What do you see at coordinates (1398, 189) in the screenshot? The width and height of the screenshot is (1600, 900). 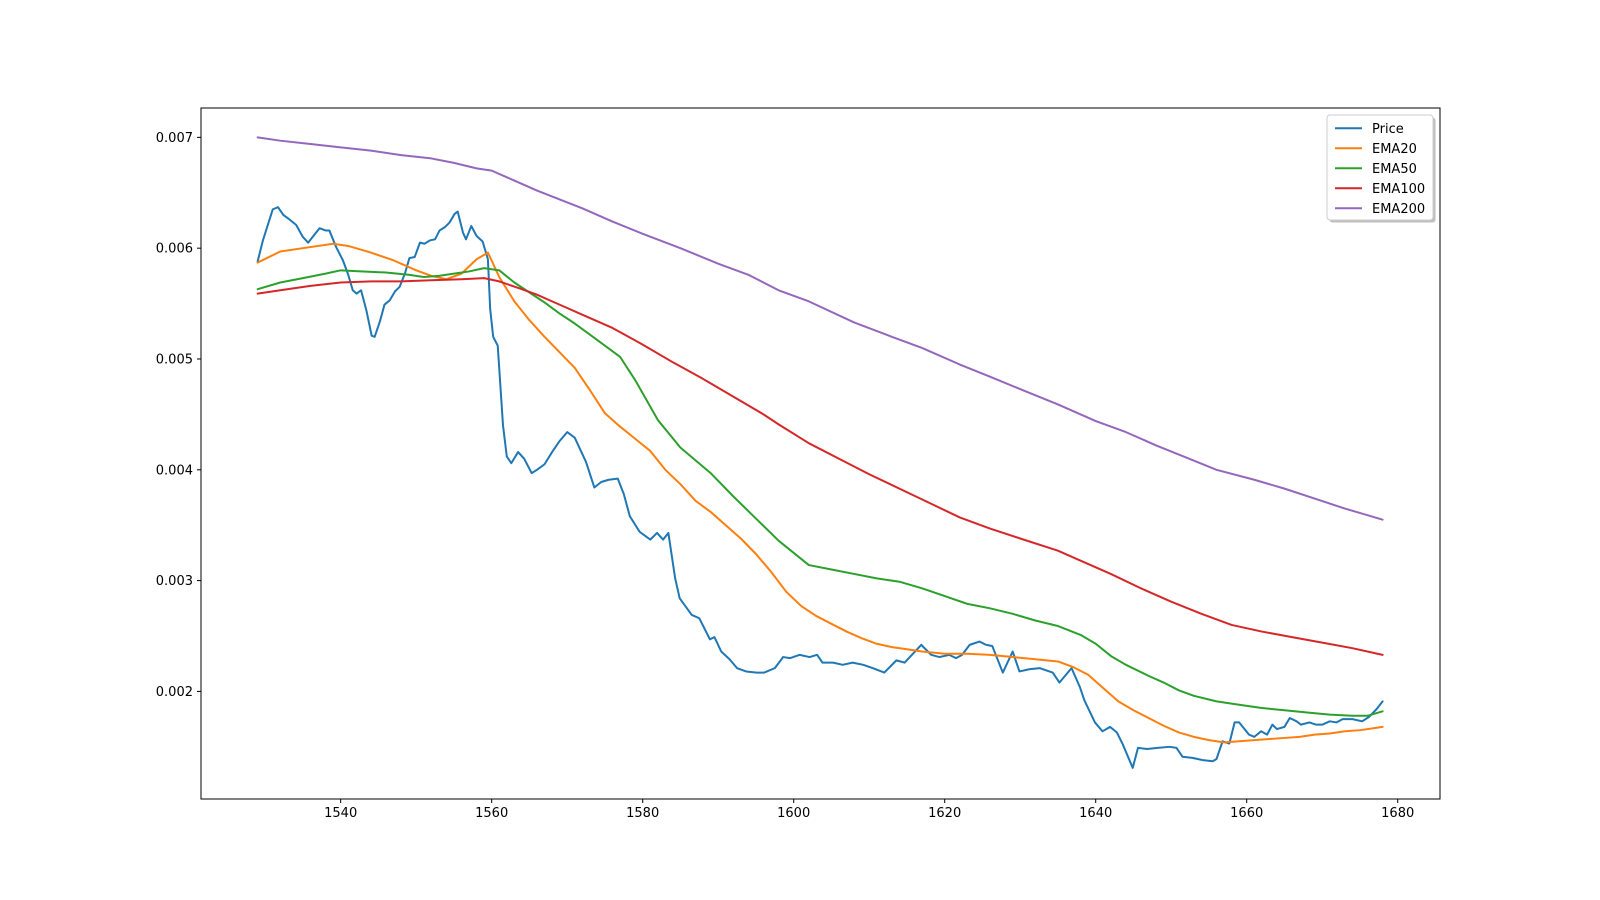 I see `legend-label: EMA100` at bounding box center [1398, 189].